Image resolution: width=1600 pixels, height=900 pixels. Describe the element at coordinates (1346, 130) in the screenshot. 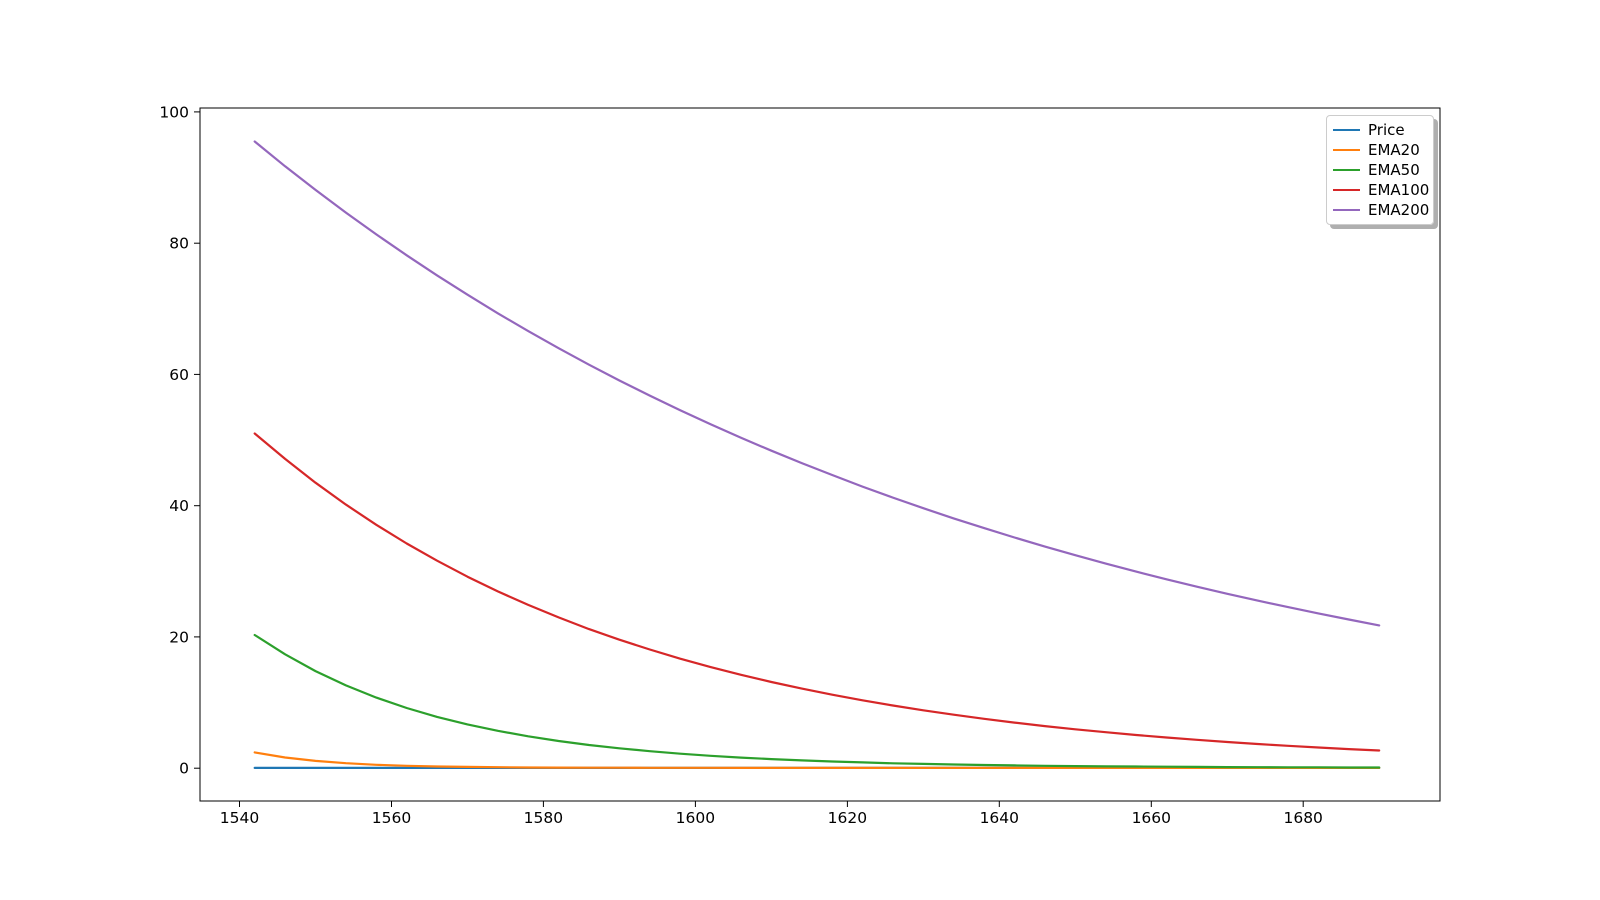

I see `legend-swatch-price` at that location.